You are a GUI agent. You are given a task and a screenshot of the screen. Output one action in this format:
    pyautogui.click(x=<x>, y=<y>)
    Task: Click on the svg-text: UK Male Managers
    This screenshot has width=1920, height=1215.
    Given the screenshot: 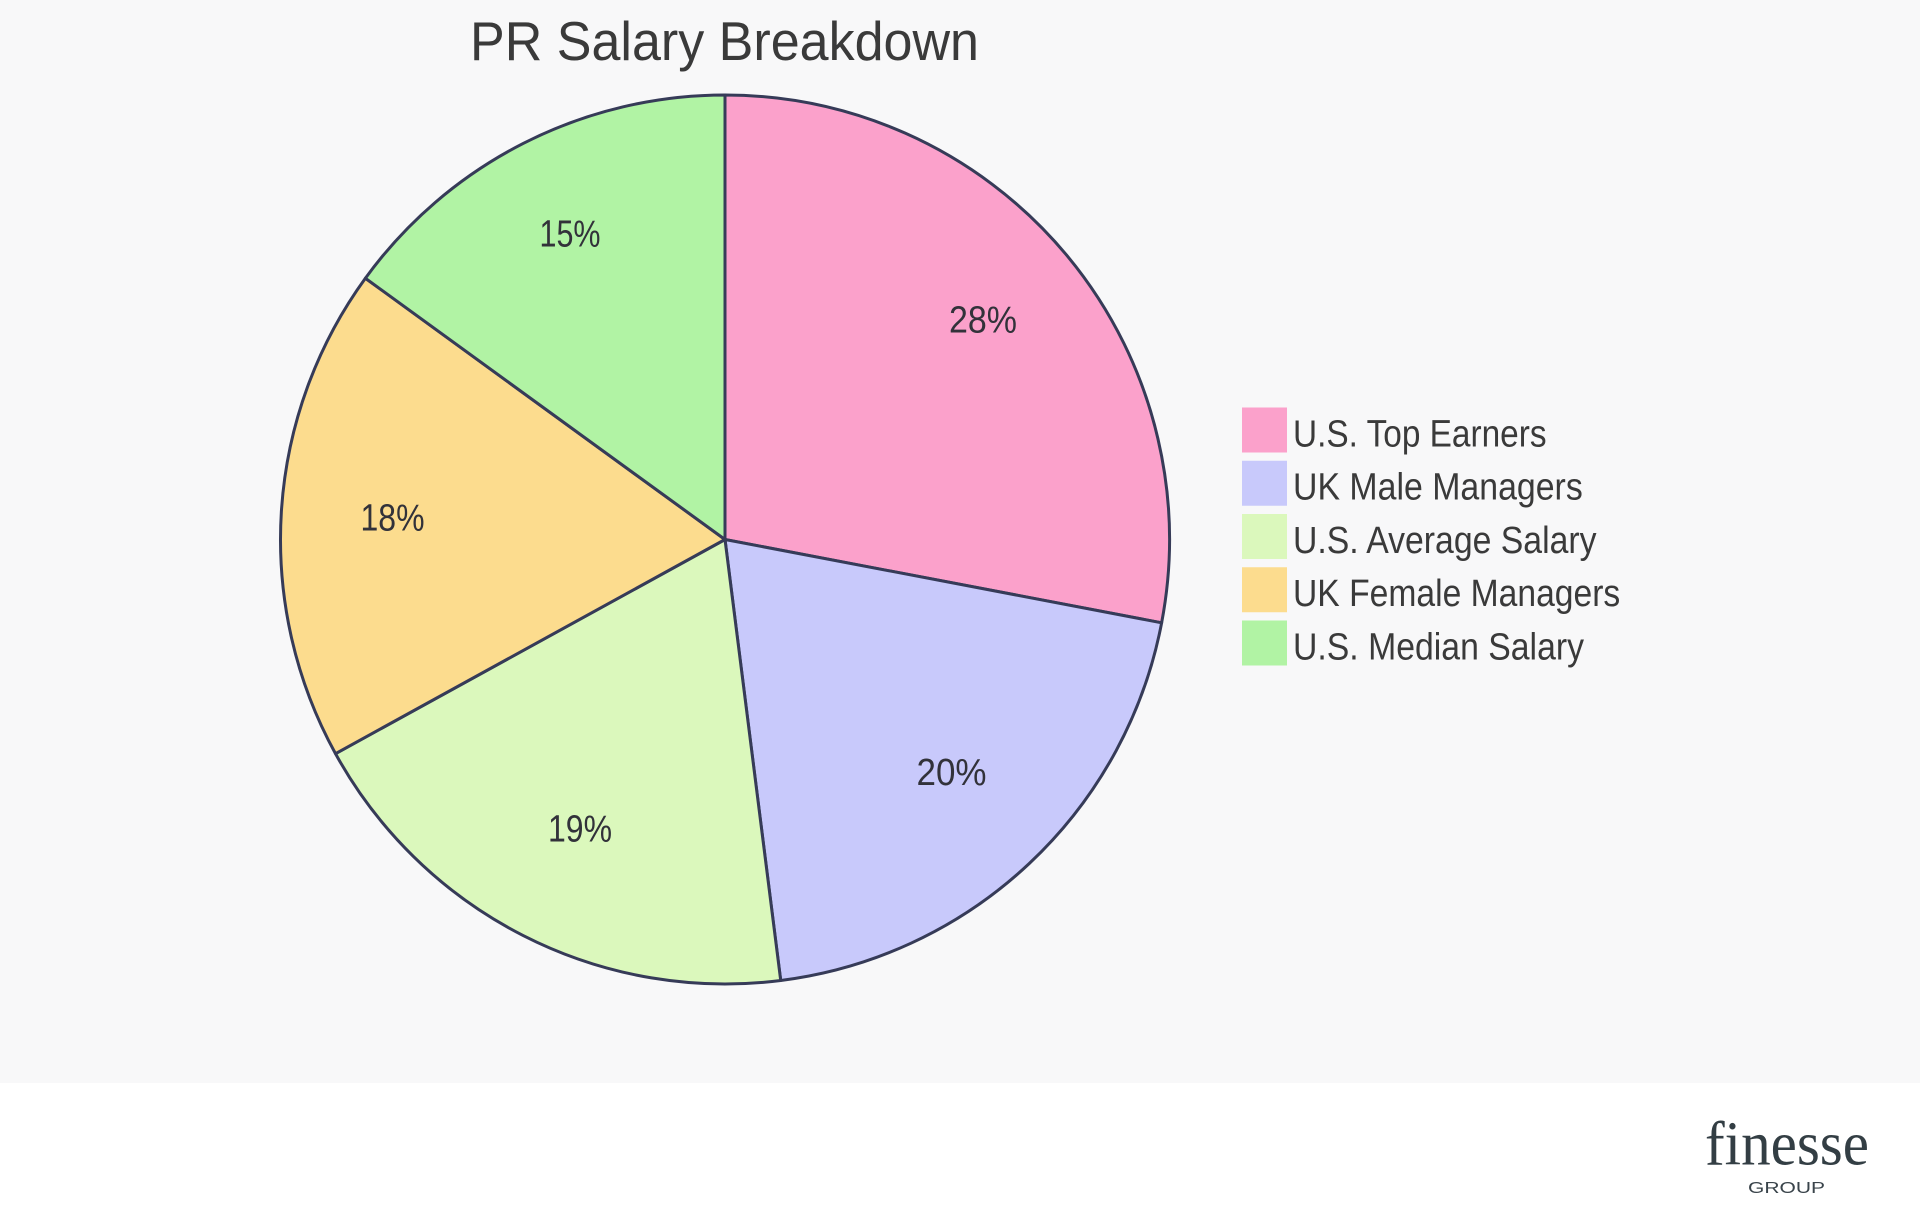 What is the action you would take?
    pyautogui.click(x=1438, y=488)
    